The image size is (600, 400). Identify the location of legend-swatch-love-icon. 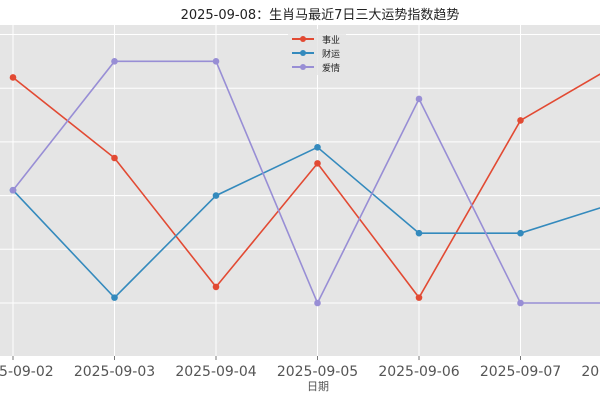
(303, 67).